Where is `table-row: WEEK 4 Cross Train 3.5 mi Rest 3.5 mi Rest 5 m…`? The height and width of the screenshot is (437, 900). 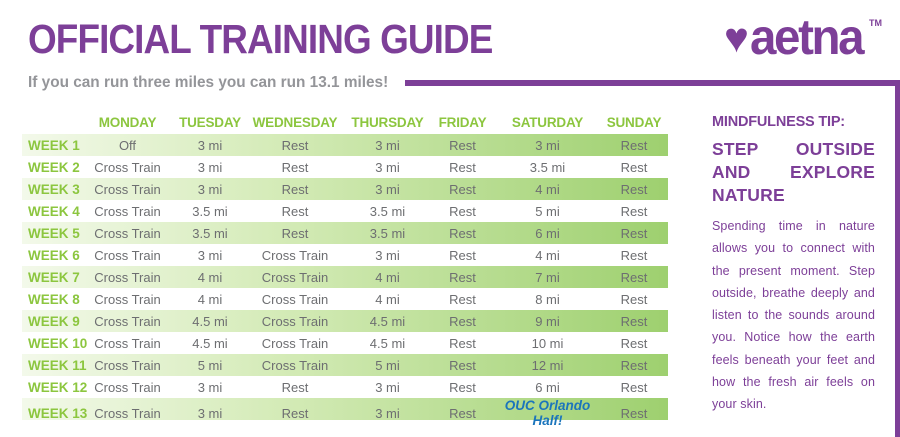
table-row: WEEK 4 Cross Train 3.5 mi Rest 3.5 mi Rest 5 m… is located at coordinates (345, 211).